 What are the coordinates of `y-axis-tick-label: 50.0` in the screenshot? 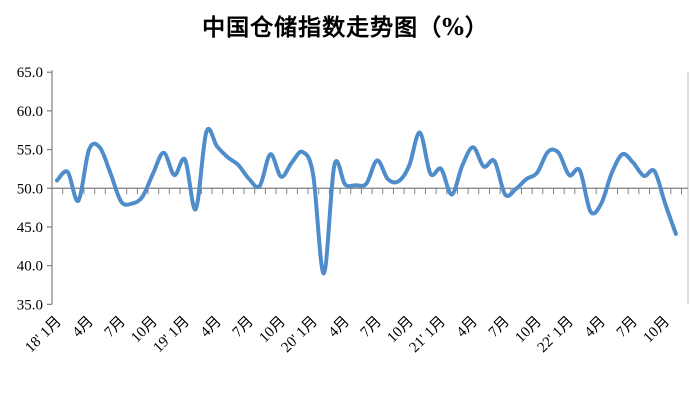 It's located at (30, 189).